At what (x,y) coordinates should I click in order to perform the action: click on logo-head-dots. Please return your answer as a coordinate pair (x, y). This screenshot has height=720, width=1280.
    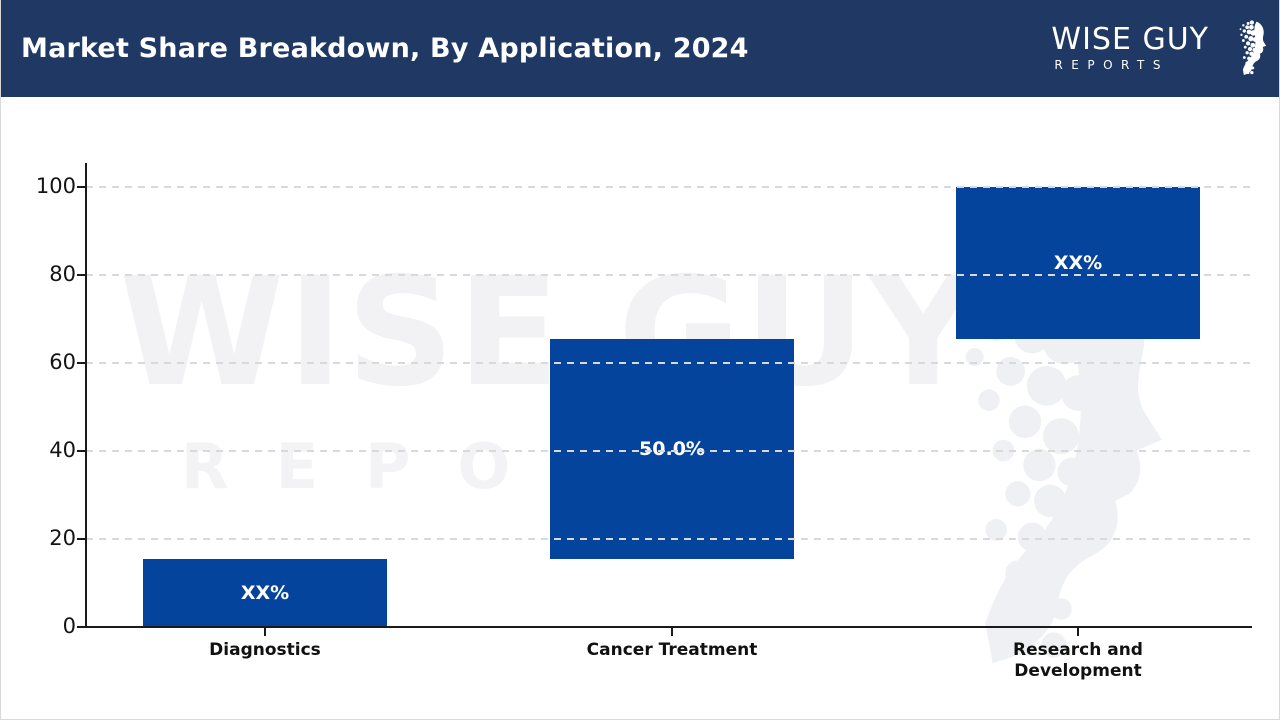
    Looking at the image, I should click on (1248, 46).